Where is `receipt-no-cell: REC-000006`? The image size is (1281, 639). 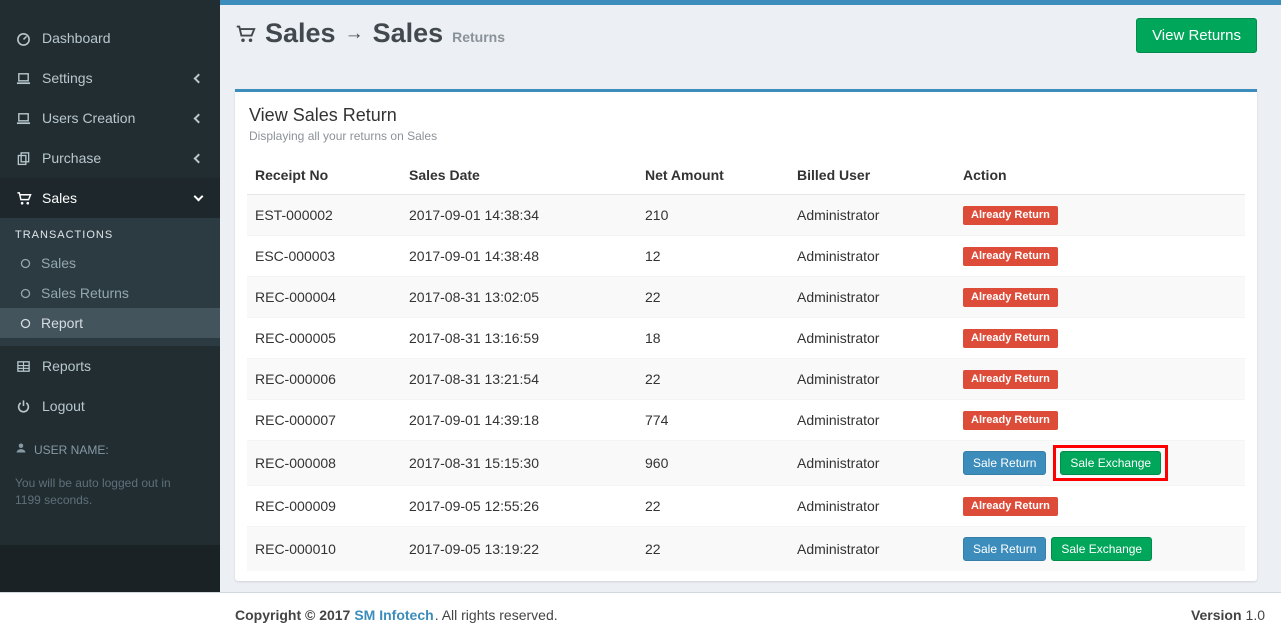
receipt-no-cell: REC-000006 is located at coordinates (324, 379).